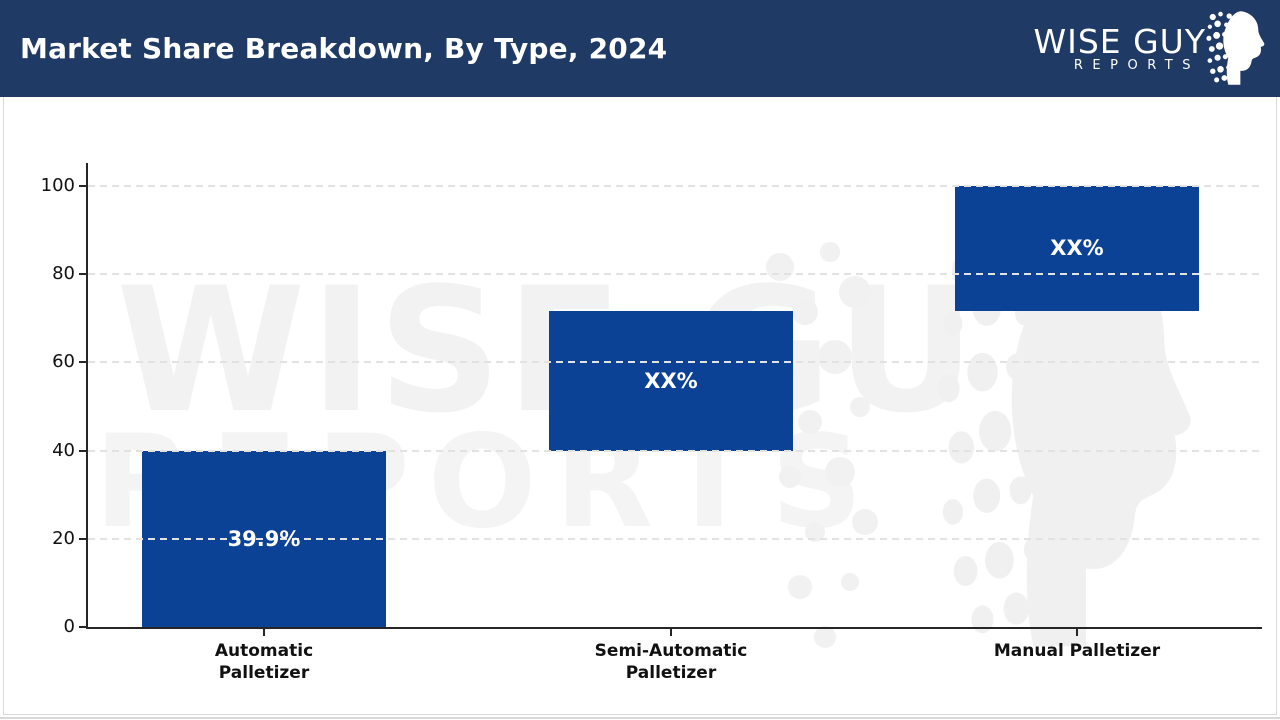 The width and height of the screenshot is (1280, 720). I want to click on page-title: Market Share Breakdown, By Type, 2024, so click(344, 48).